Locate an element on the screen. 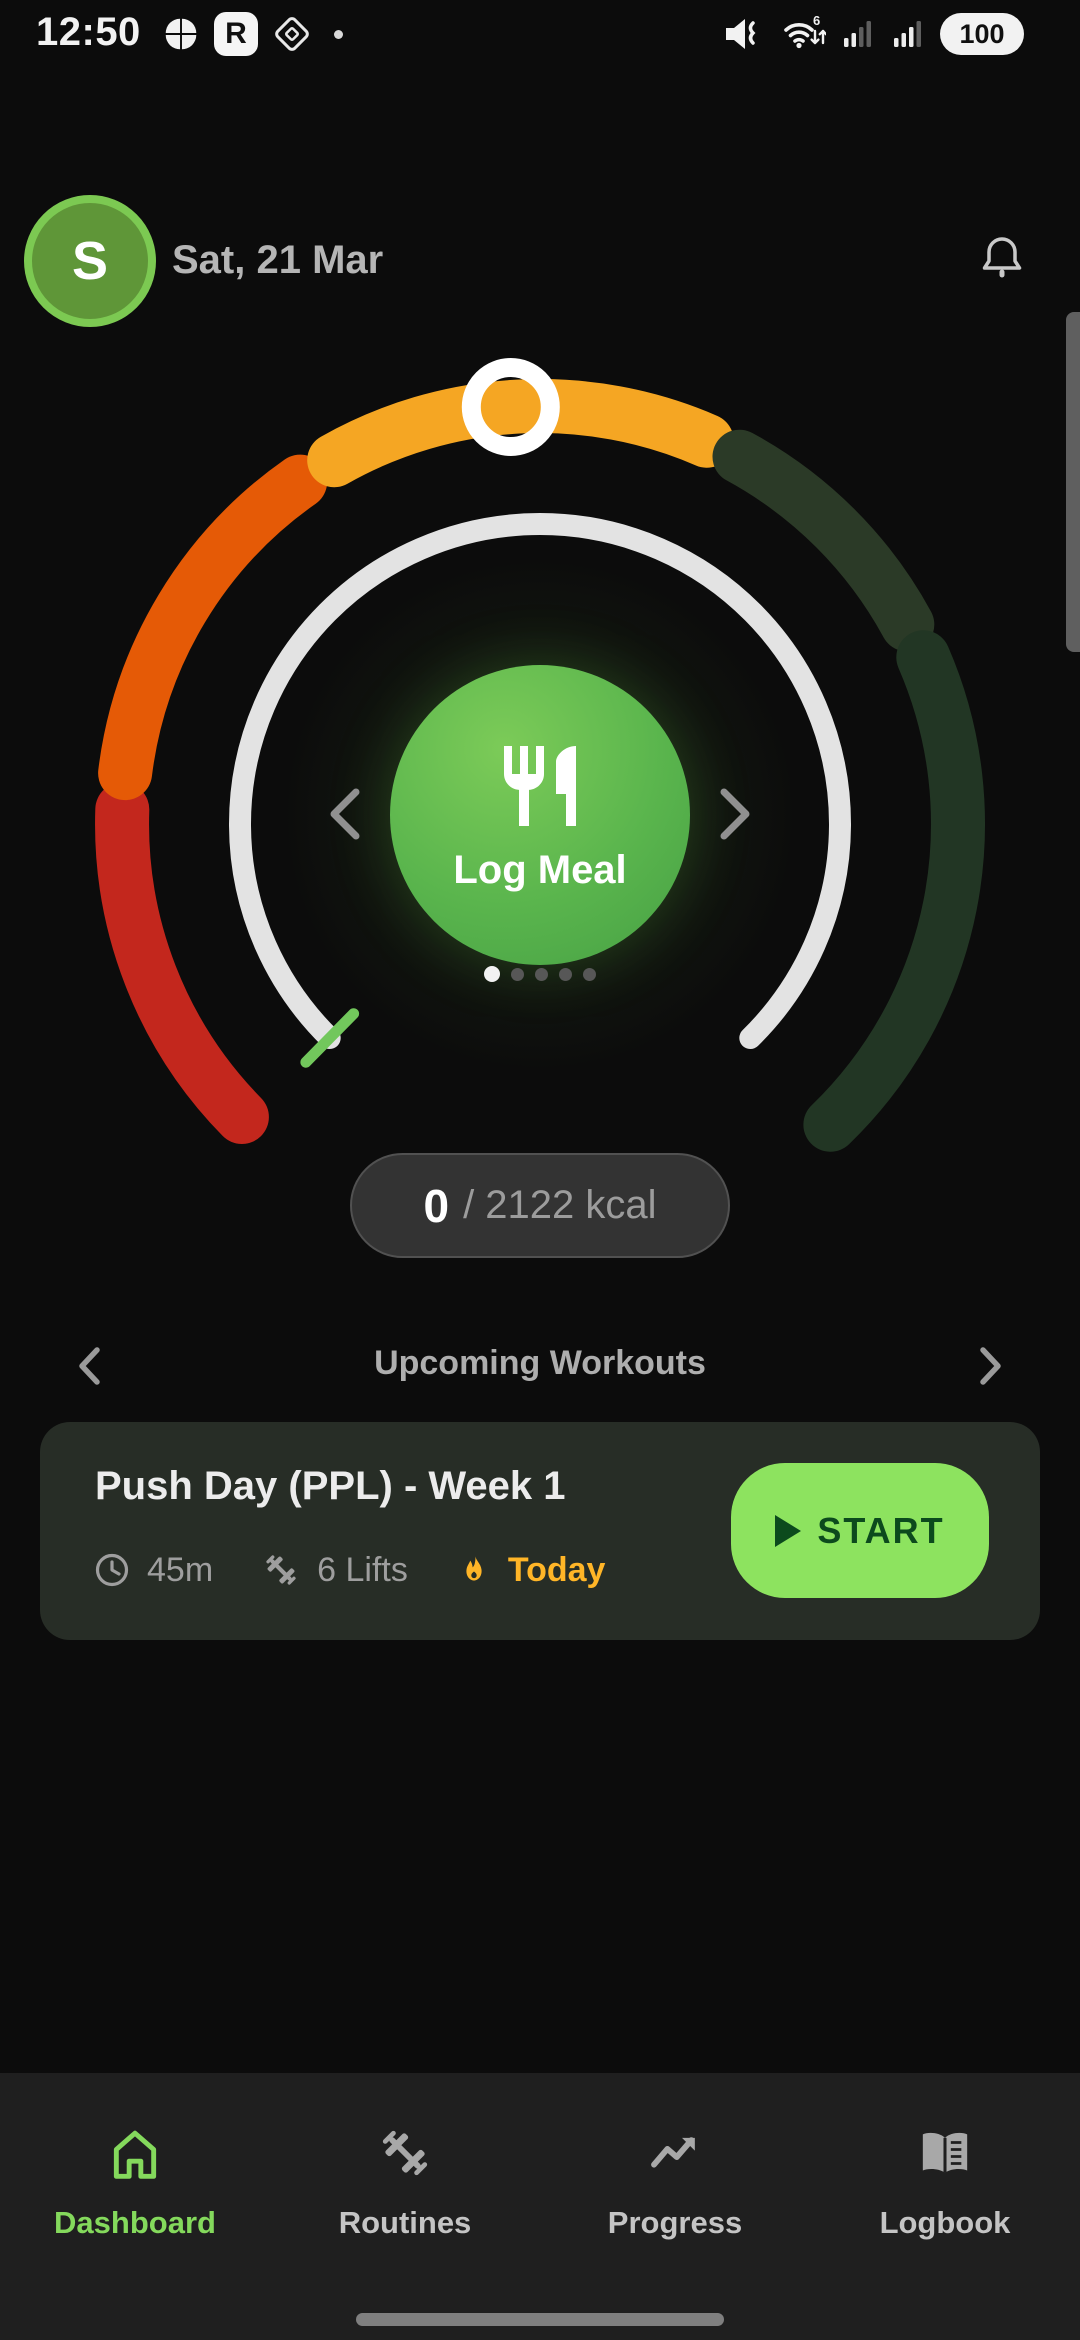 The image size is (1080, 2340). avatar-initial: S is located at coordinates (90, 261).